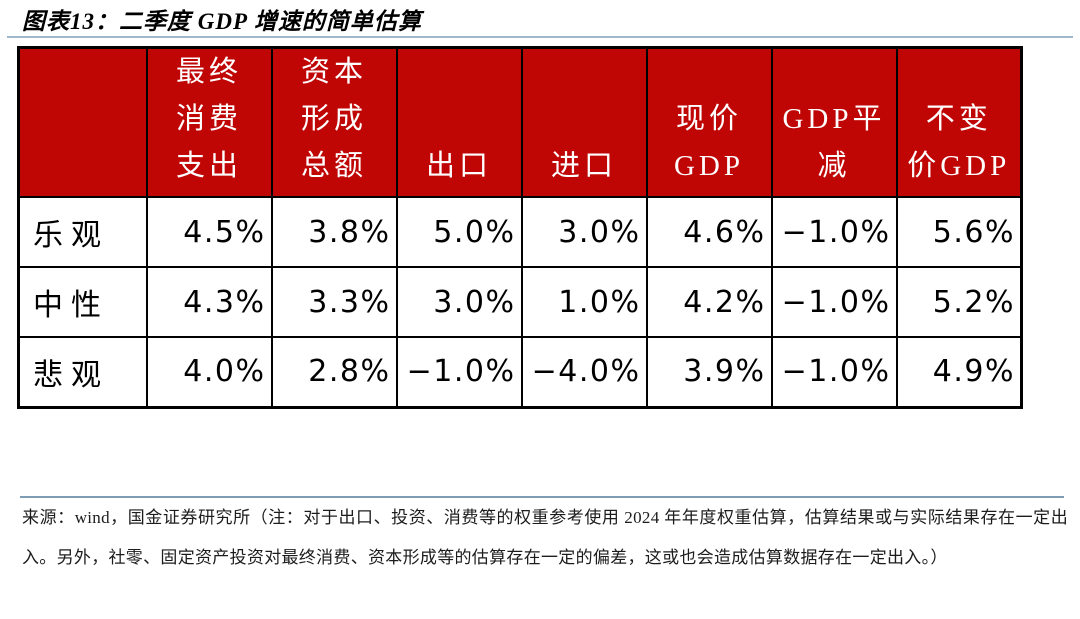 Image resolution: width=1080 pixels, height=619 pixels. I want to click on table-cell: 4.6%, so click(709, 232).